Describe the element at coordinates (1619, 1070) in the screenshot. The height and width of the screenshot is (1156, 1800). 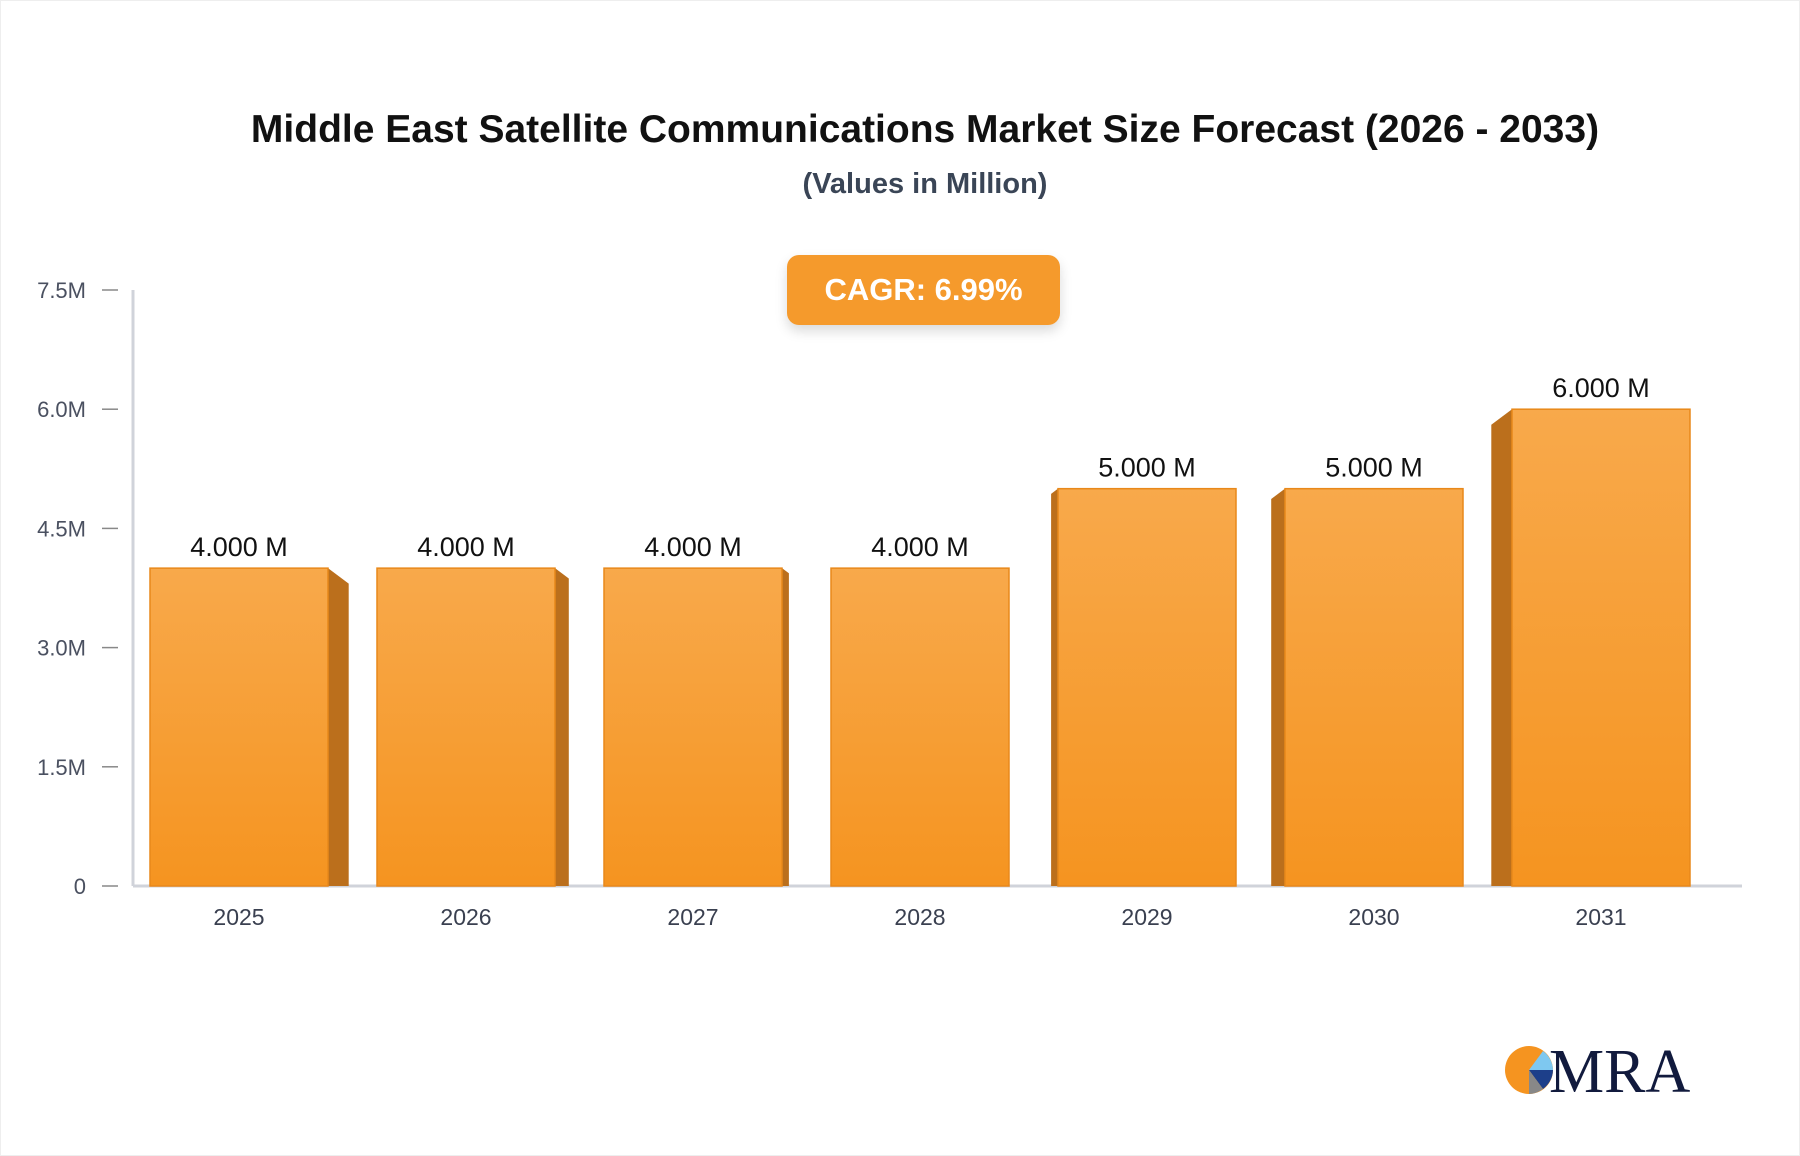
I see `logo-text: MRA` at that location.